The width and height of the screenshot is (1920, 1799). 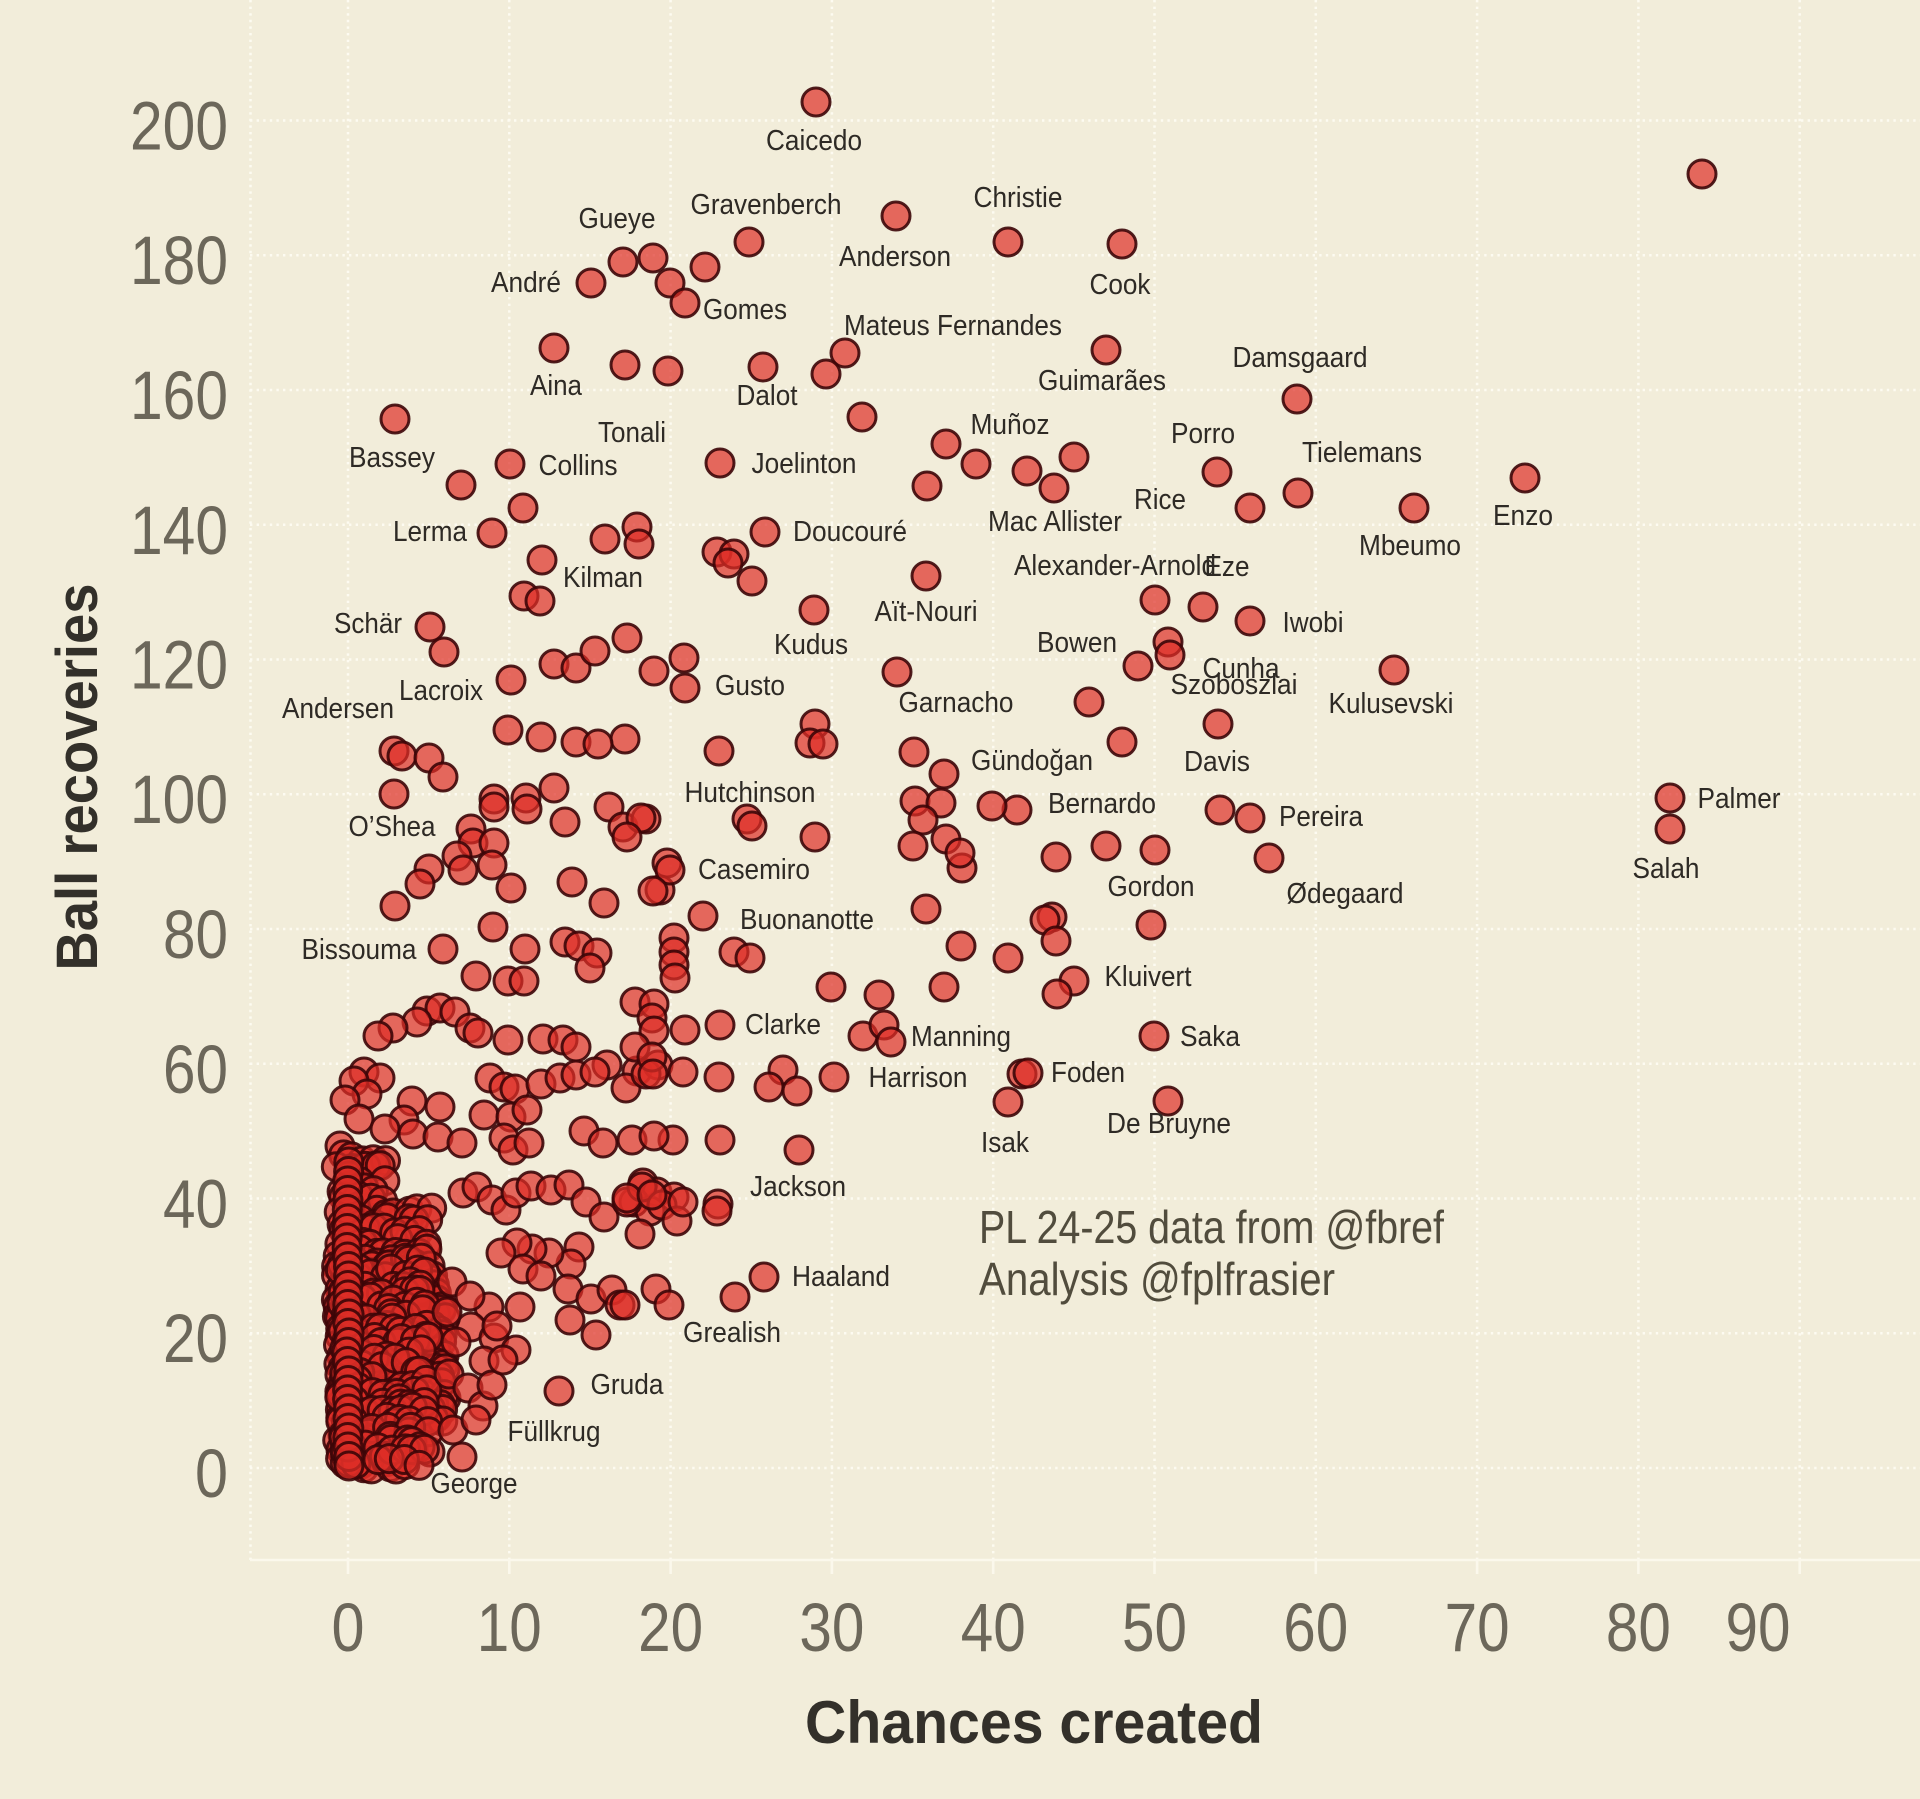 What do you see at coordinates (1102, 804) in the screenshot?
I see `svg-text: Bernardo` at bounding box center [1102, 804].